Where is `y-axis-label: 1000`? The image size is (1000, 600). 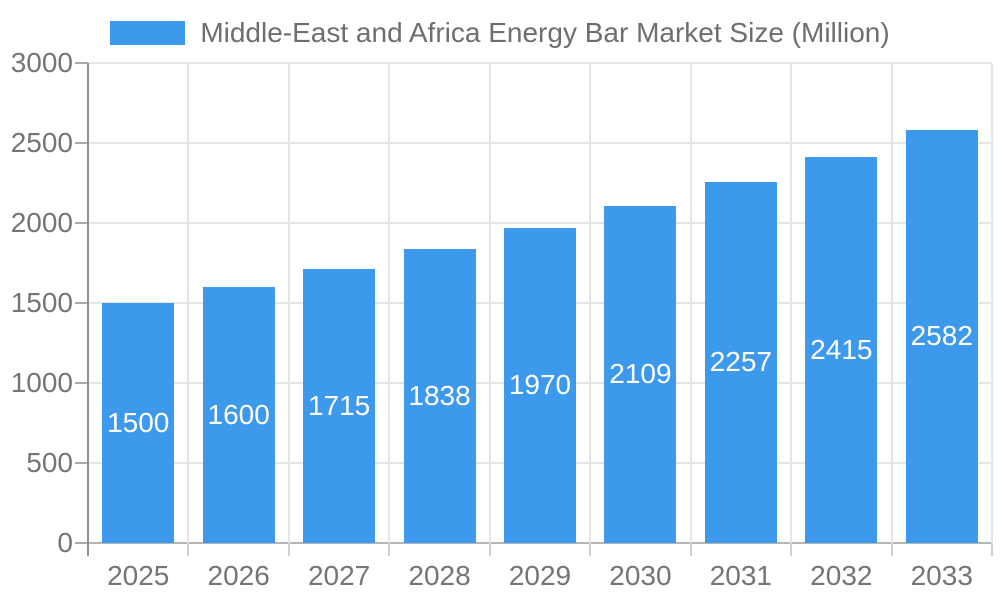
y-axis-label: 1000 is located at coordinates (41, 382).